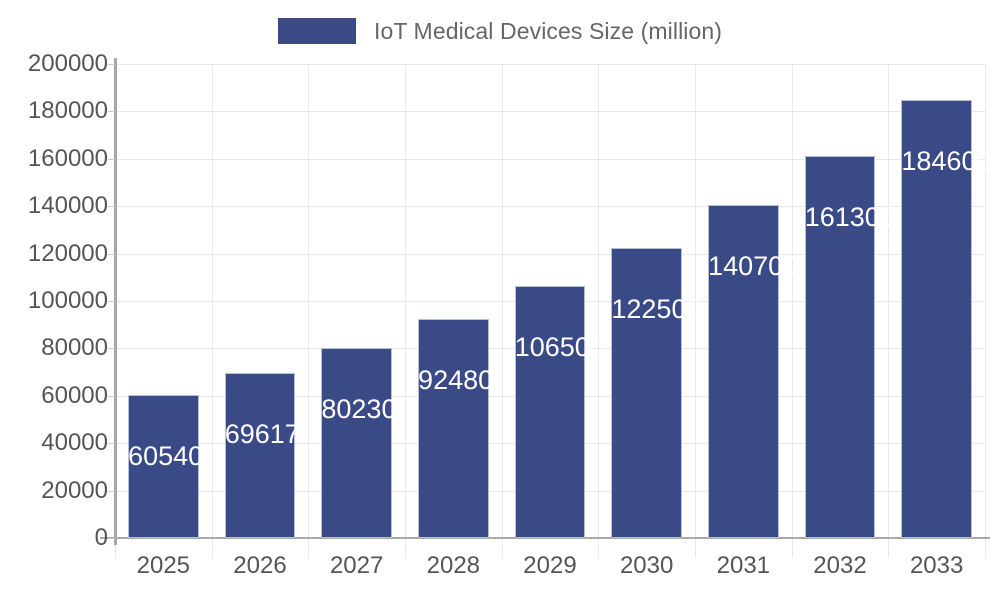 The image size is (1000, 600). Describe the element at coordinates (67, 111) in the screenshot. I see `y-axis-tick-label: 180000` at that location.